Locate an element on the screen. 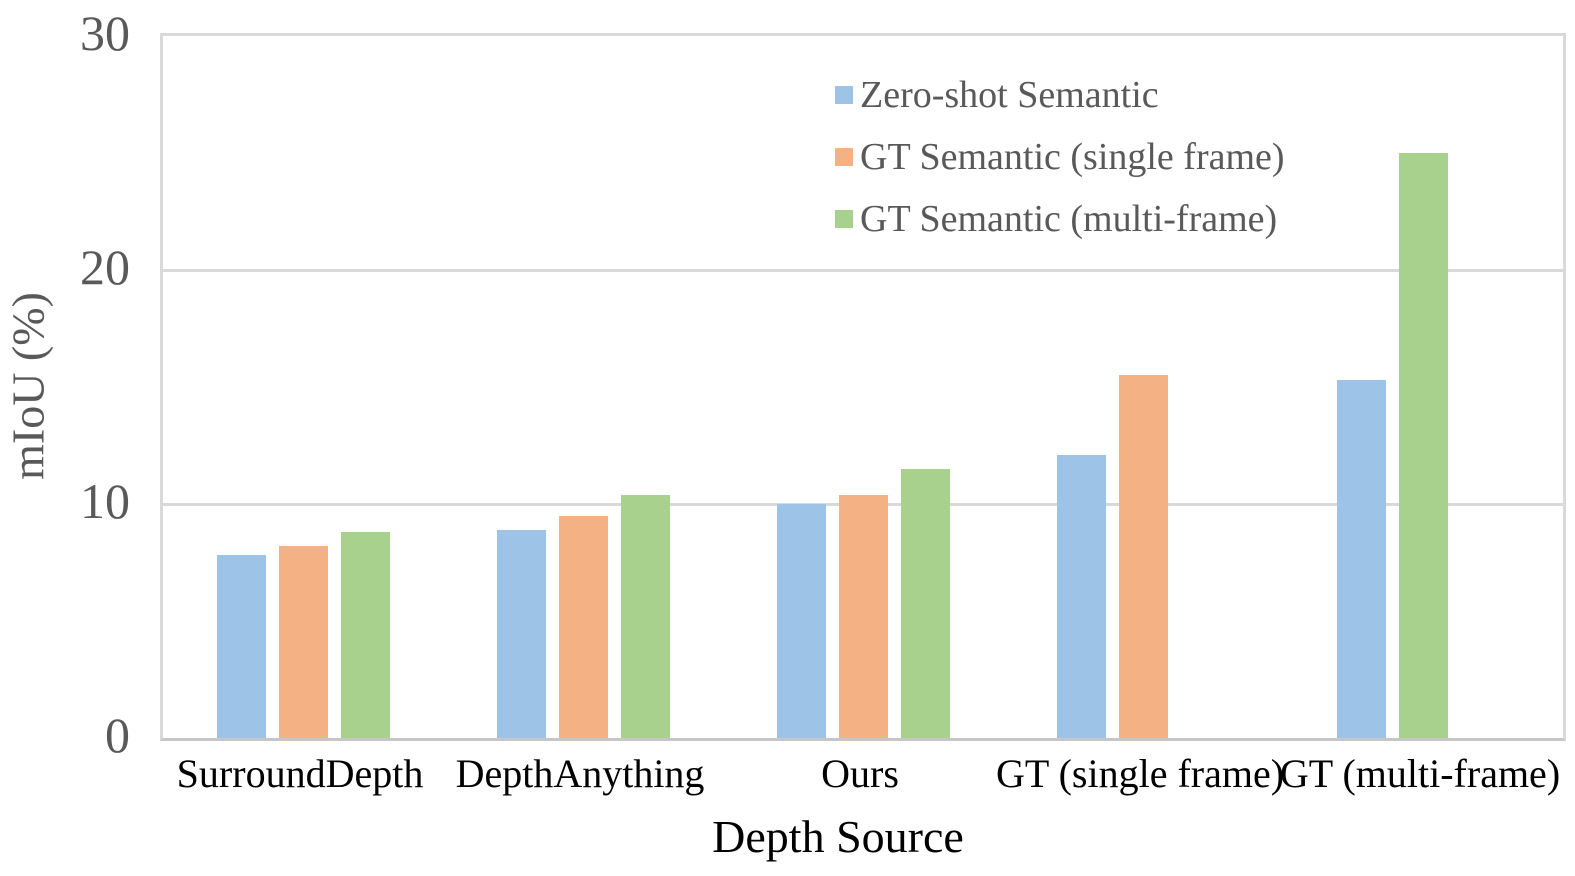  legend-item-2: GT Semantic (multi-frame) is located at coordinates (1060, 218).